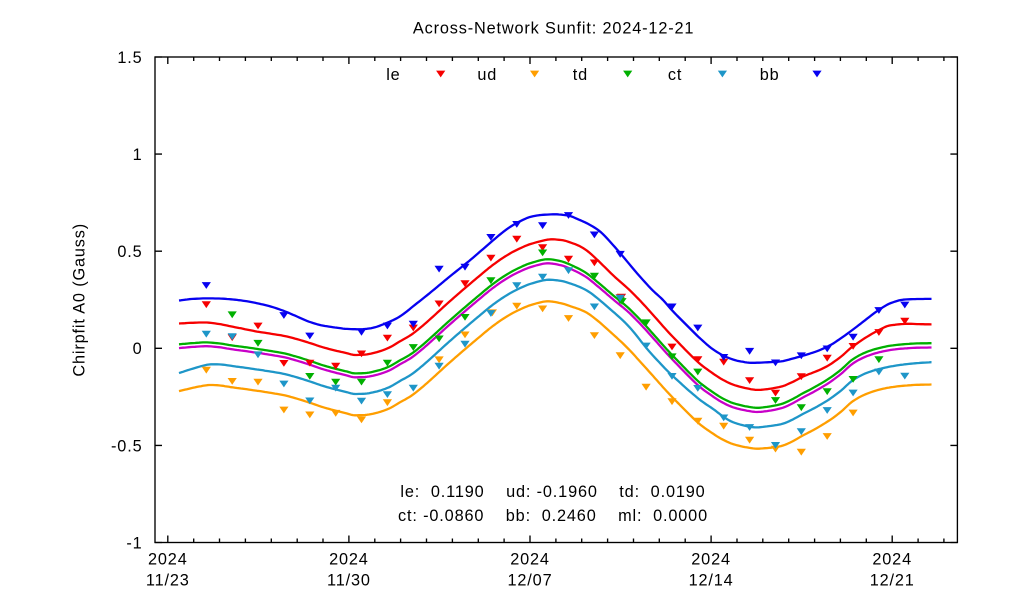  Describe the element at coordinates (530, 580) in the screenshot. I see `svg-text: 12/07` at that location.